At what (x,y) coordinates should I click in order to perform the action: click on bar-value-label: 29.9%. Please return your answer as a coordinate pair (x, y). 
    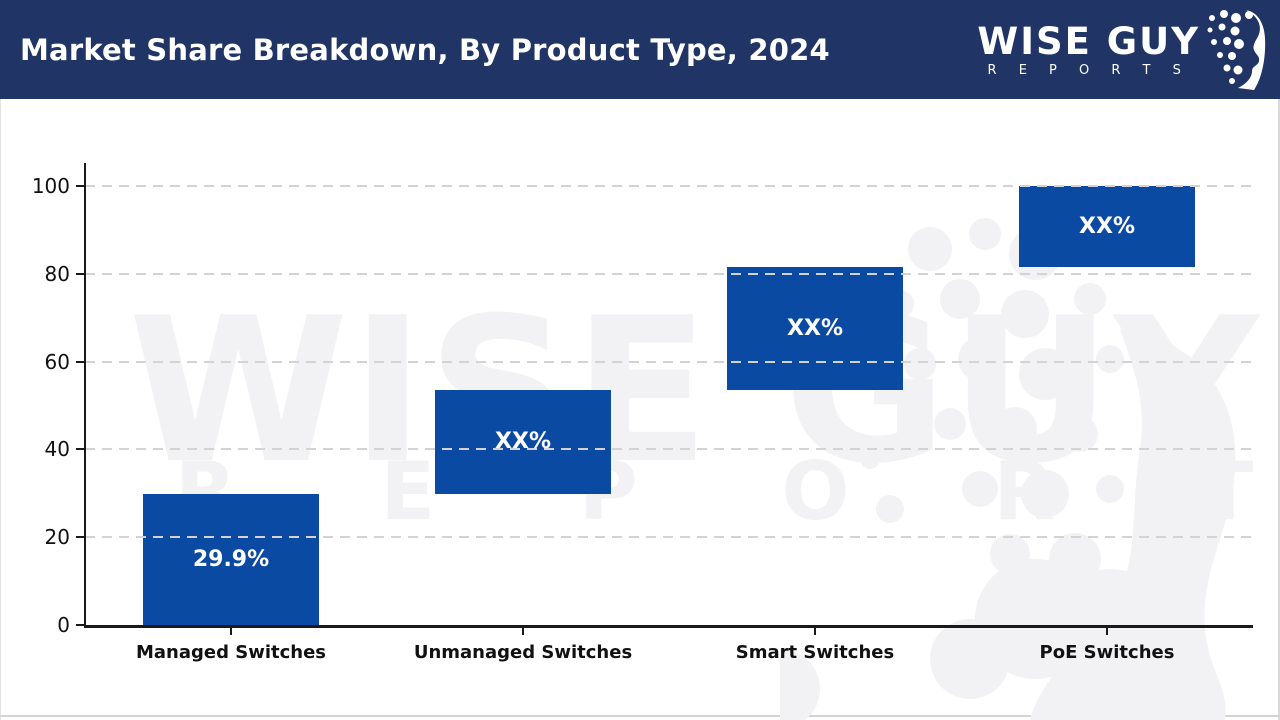
    Looking at the image, I should click on (231, 559).